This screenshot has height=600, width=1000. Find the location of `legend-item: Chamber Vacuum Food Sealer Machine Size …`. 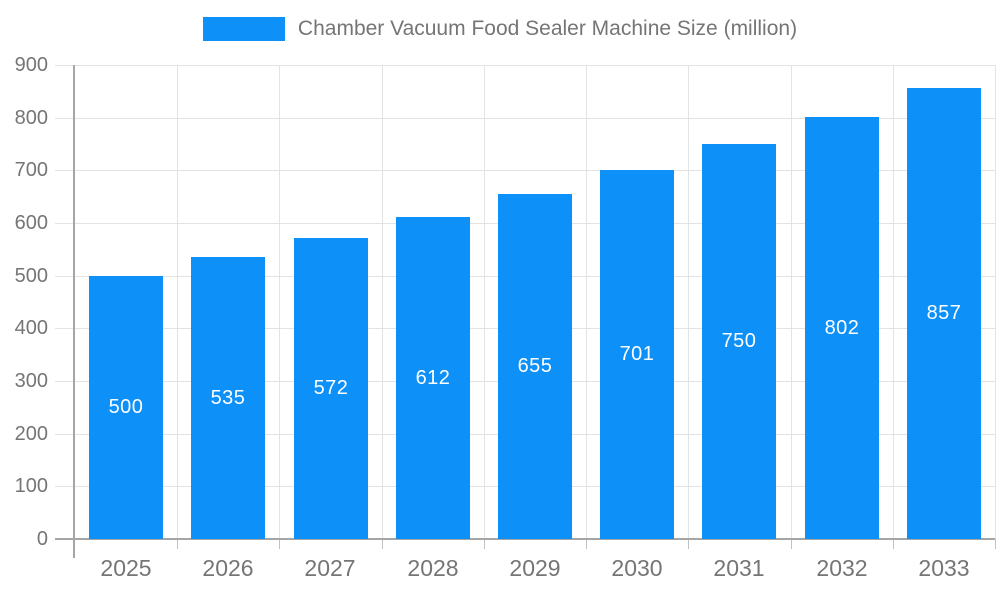

legend-item: Chamber Vacuum Food Sealer Machine Size … is located at coordinates (500, 29).